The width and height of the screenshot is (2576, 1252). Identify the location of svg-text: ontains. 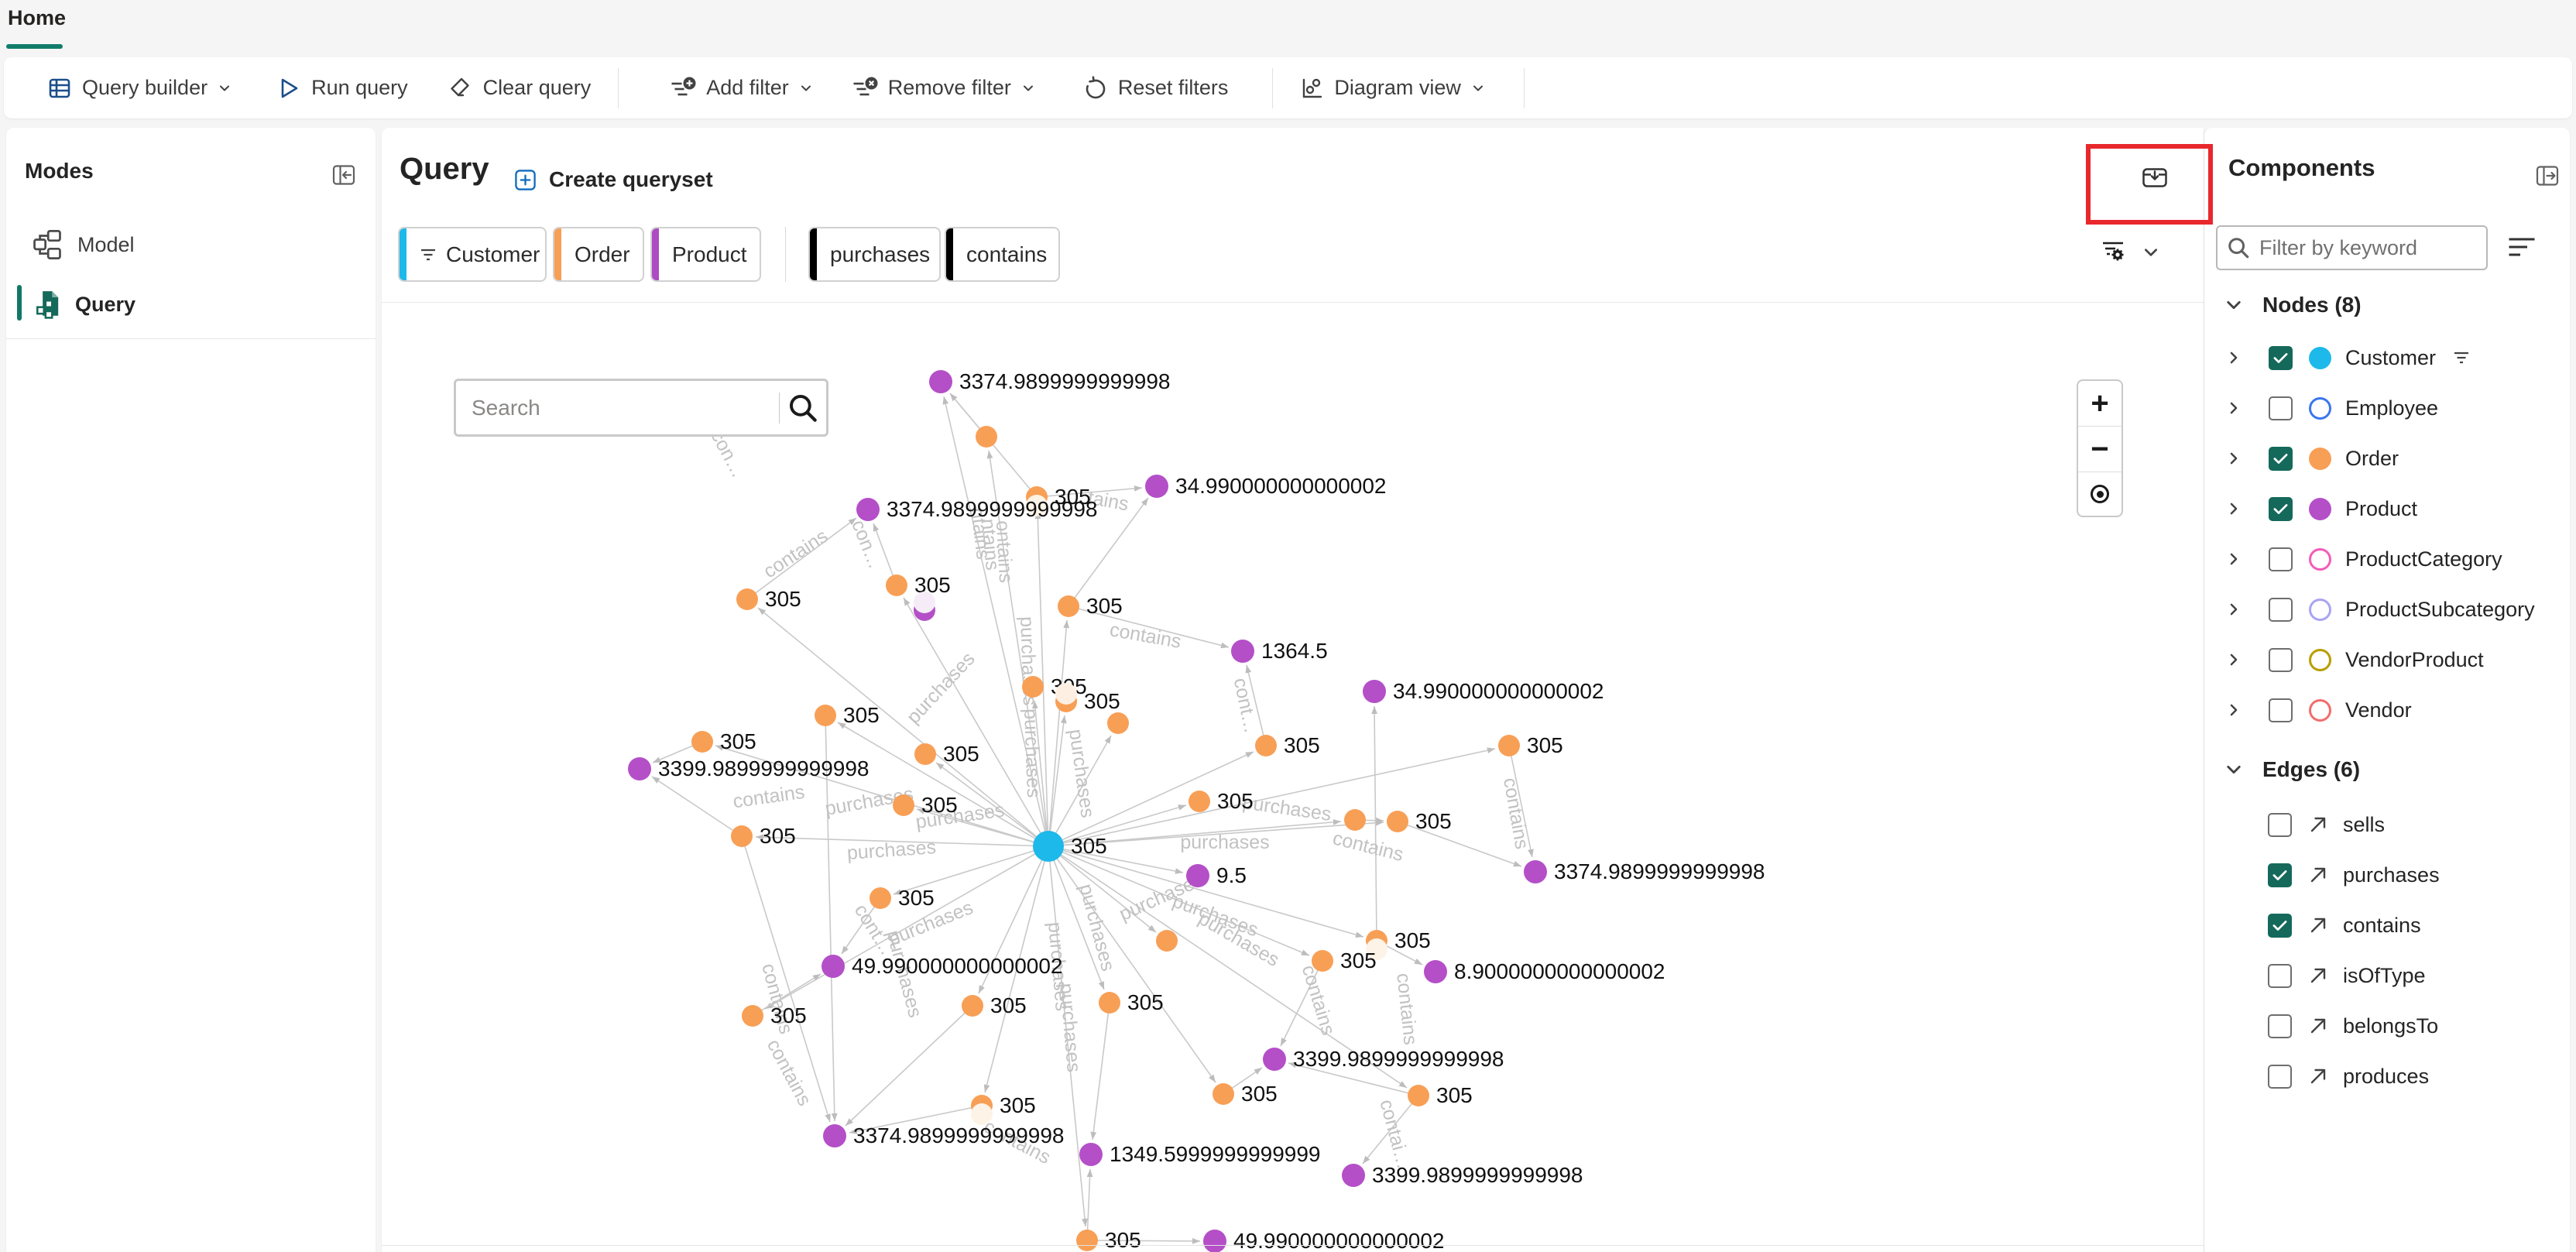
(1004, 552).